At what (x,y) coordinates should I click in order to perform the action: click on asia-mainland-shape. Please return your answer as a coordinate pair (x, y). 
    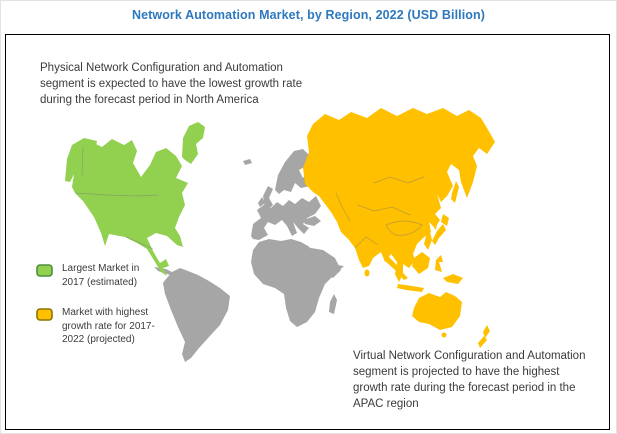
    Looking at the image, I should click on (399, 195).